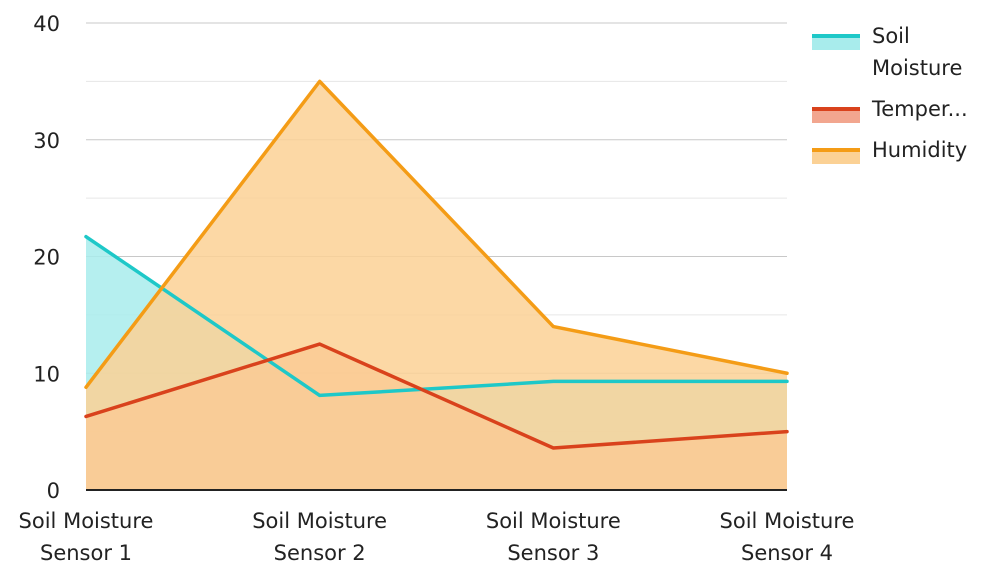  Describe the element at coordinates (86, 551) in the screenshot. I see `x-tick-label: Sensor 1` at that location.